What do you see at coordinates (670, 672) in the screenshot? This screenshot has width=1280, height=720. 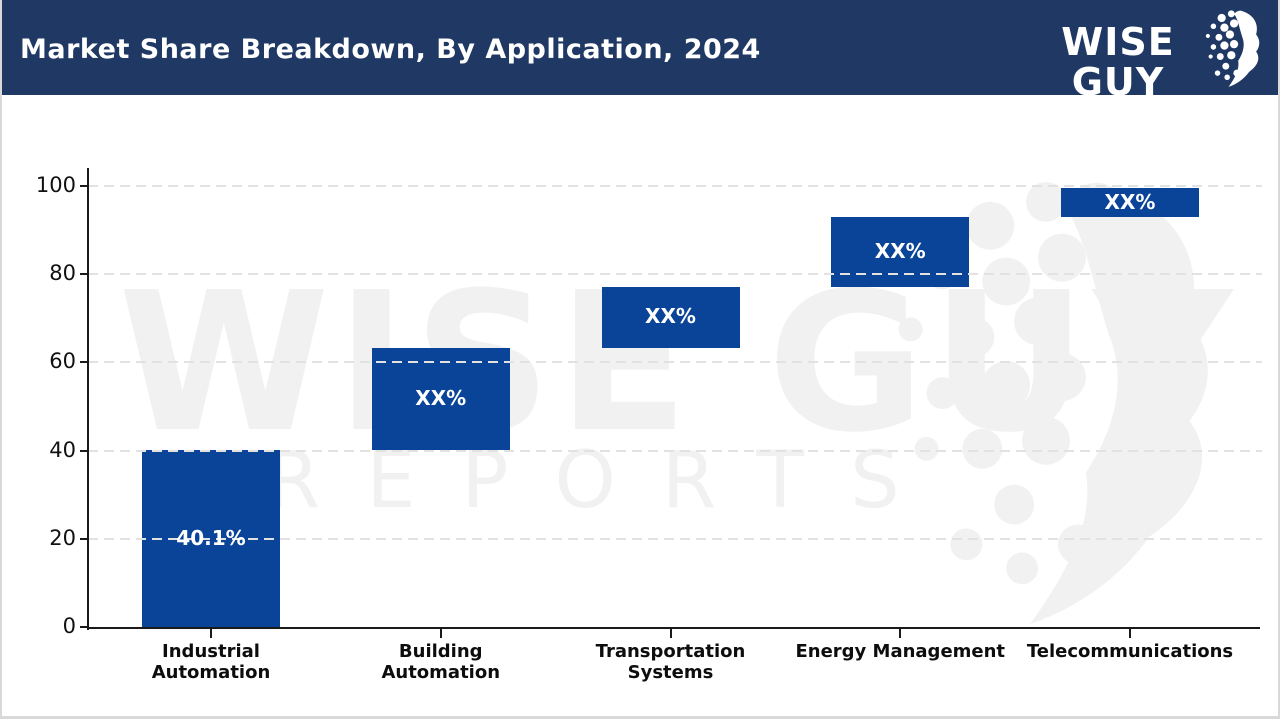 I see `category-label-line: Systems` at bounding box center [670, 672].